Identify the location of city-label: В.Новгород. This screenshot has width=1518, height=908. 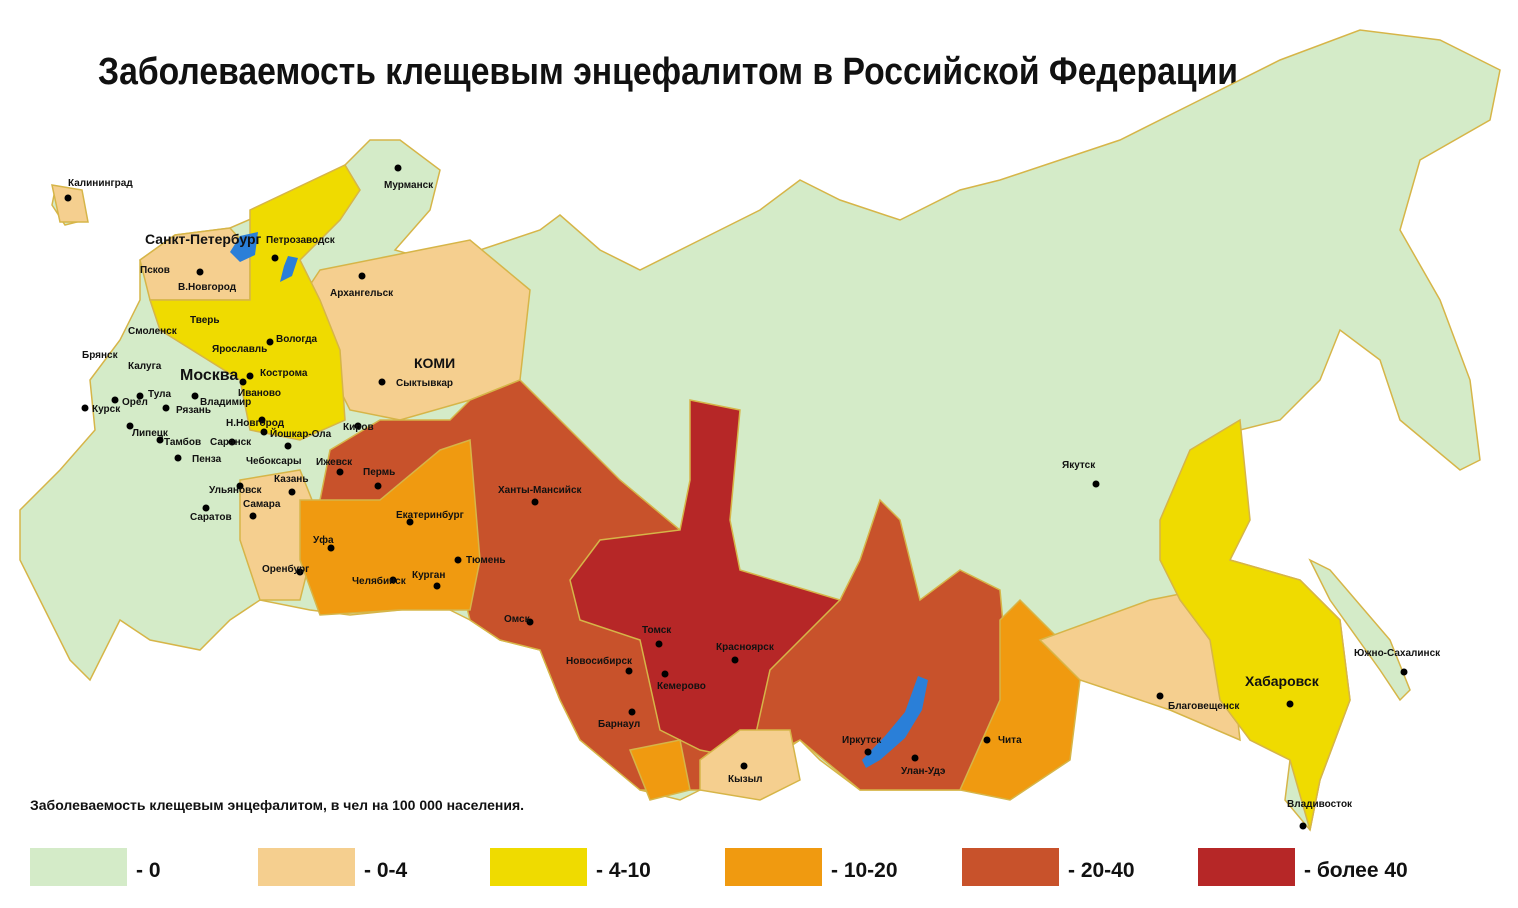
(207, 287).